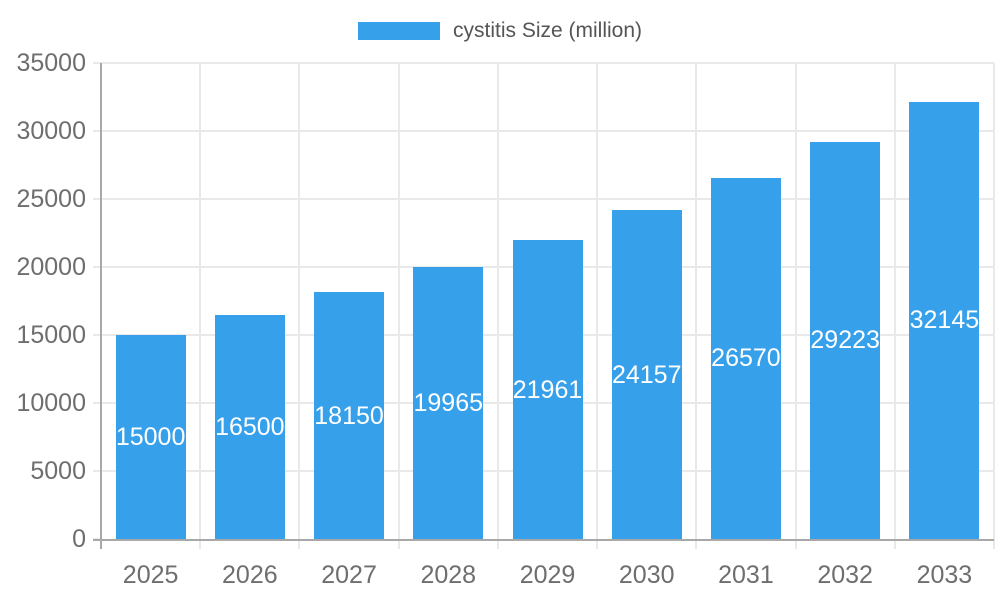  I want to click on bar-value-label: 32145, so click(944, 320).